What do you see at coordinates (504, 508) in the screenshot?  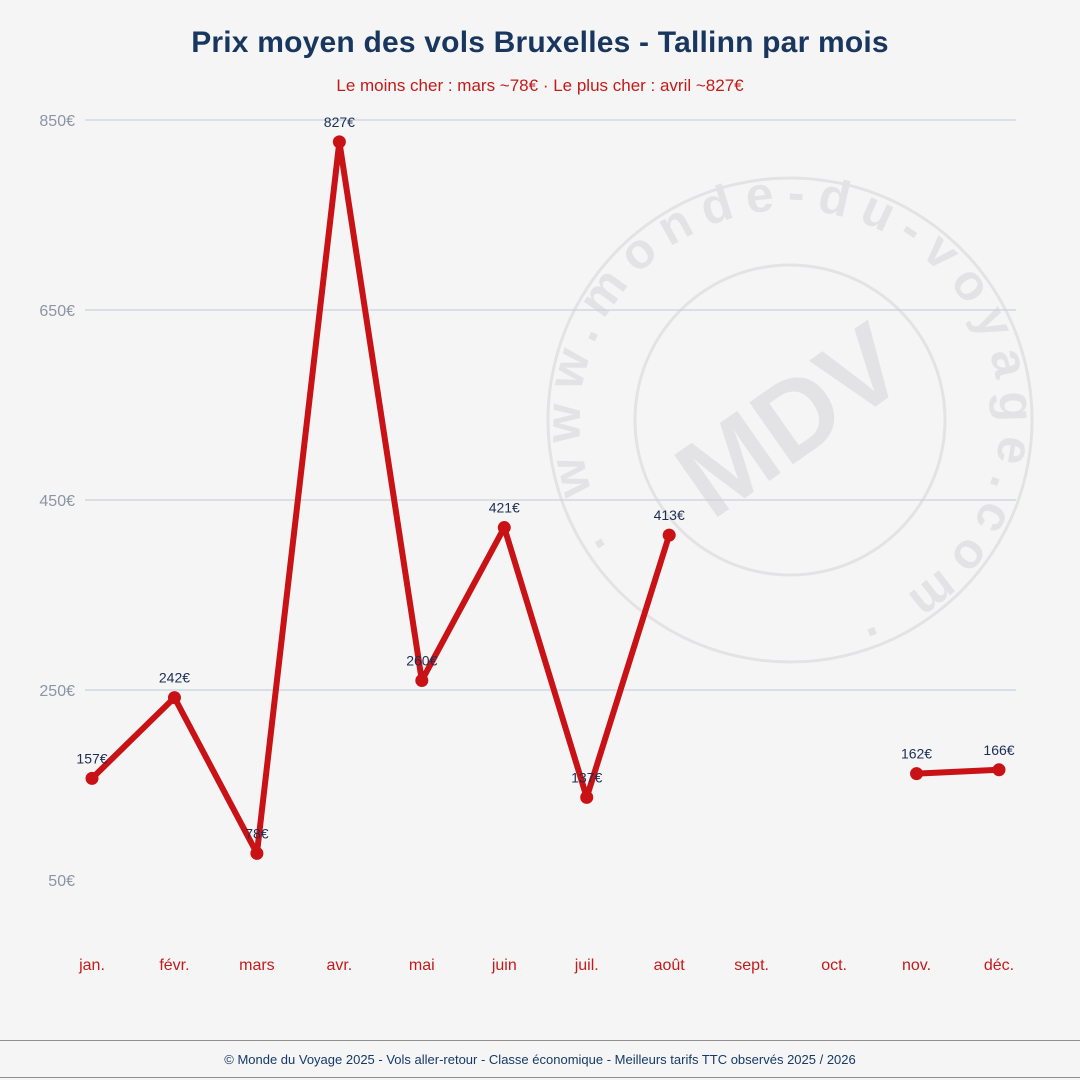 I see `point-value-label: 421€` at bounding box center [504, 508].